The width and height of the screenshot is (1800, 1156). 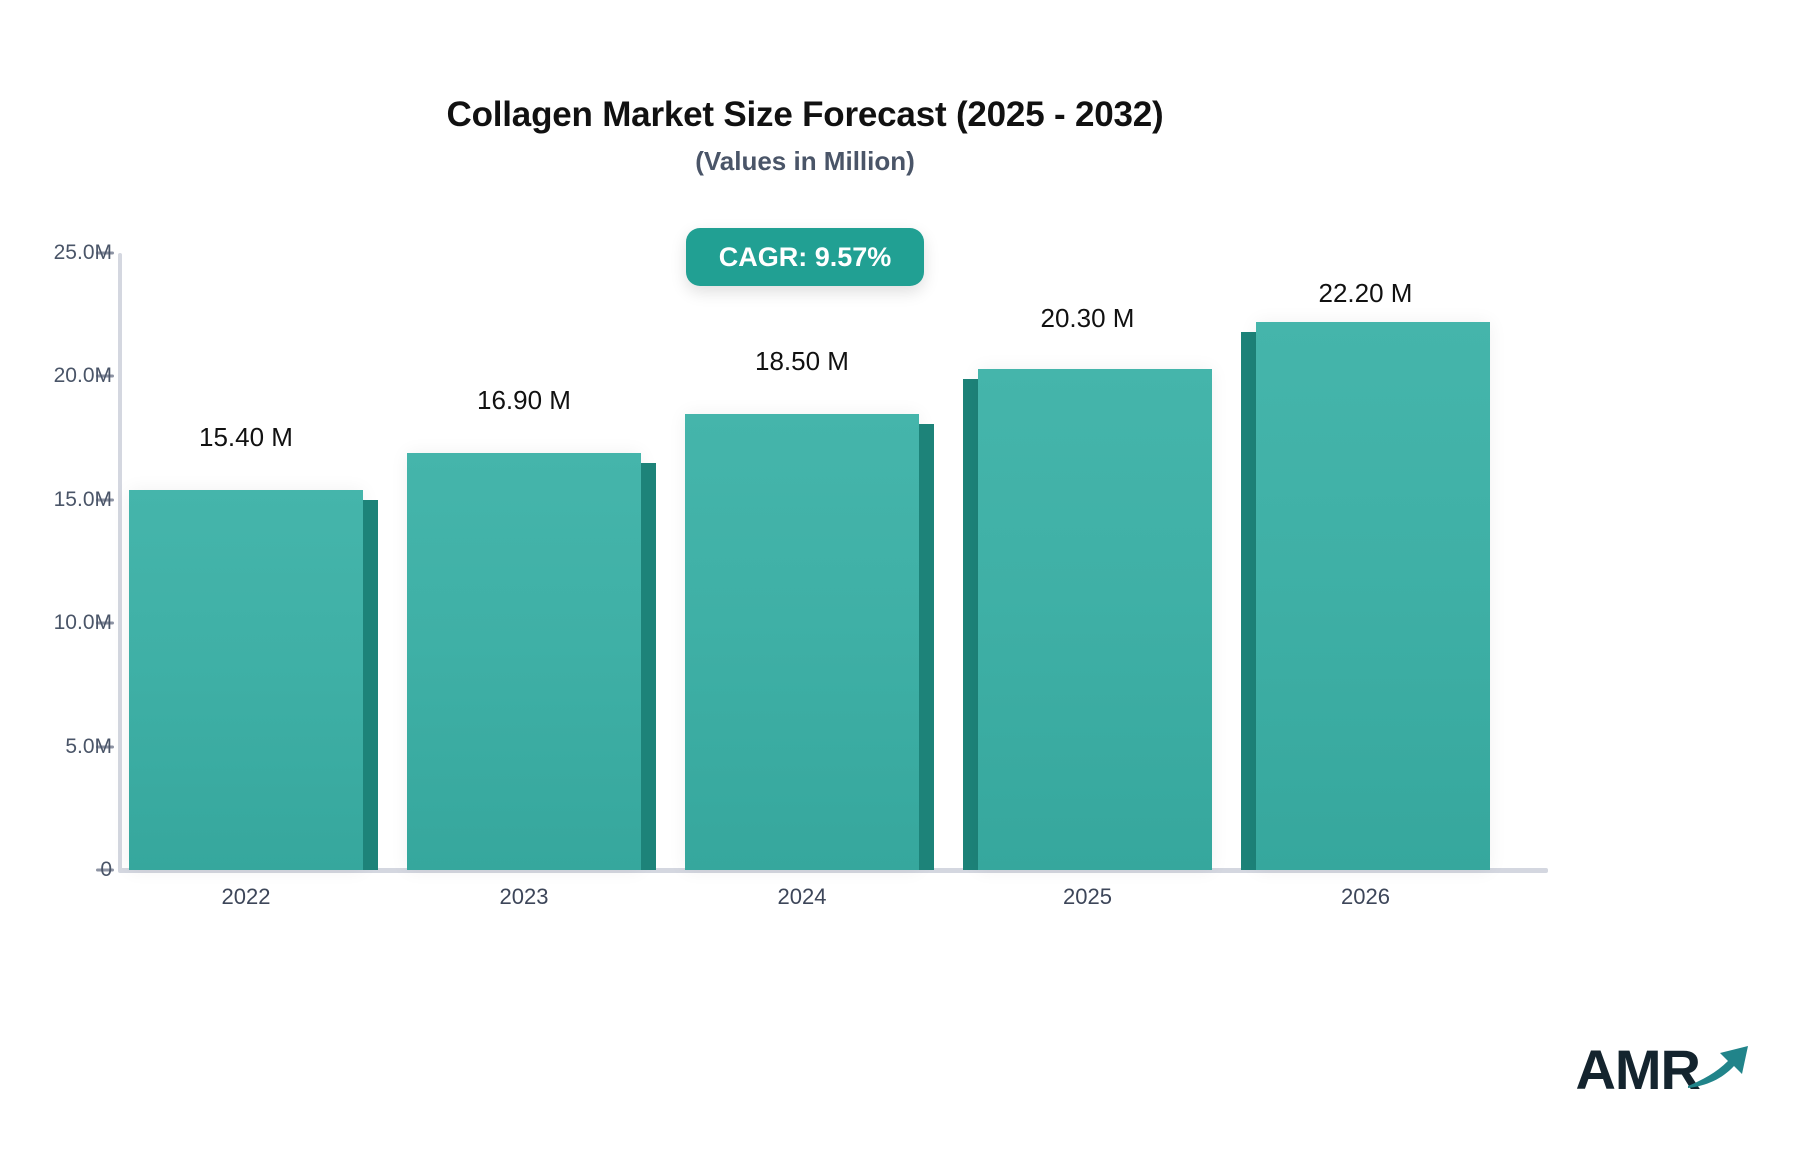 What do you see at coordinates (524, 896) in the screenshot?
I see `x-label-2023: 2023` at bounding box center [524, 896].